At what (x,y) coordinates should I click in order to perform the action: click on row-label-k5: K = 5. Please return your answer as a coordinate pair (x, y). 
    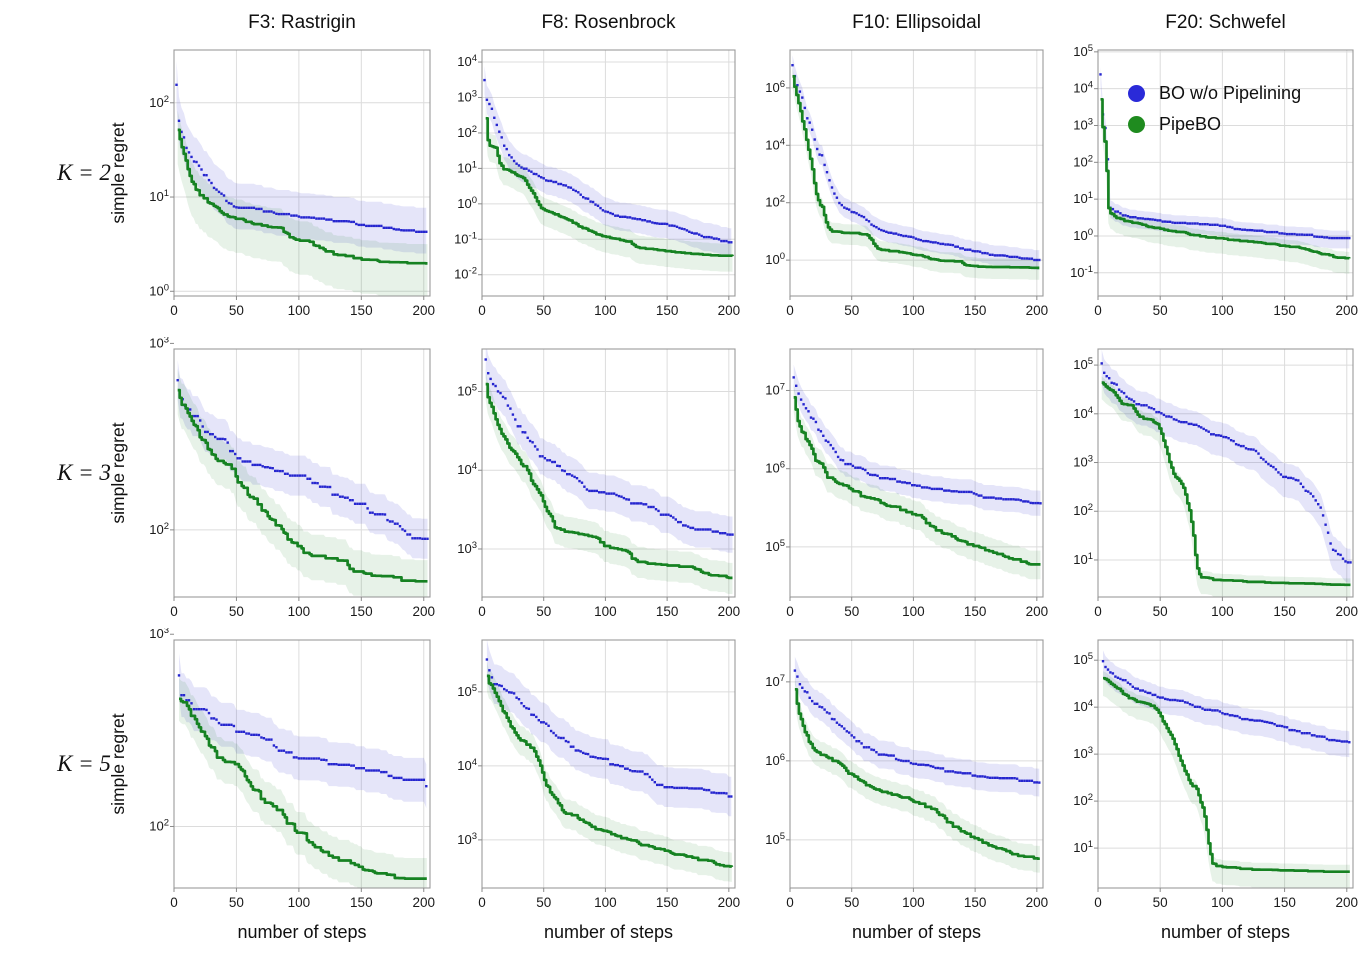
    Looking at the image, I should click on (84, 763).